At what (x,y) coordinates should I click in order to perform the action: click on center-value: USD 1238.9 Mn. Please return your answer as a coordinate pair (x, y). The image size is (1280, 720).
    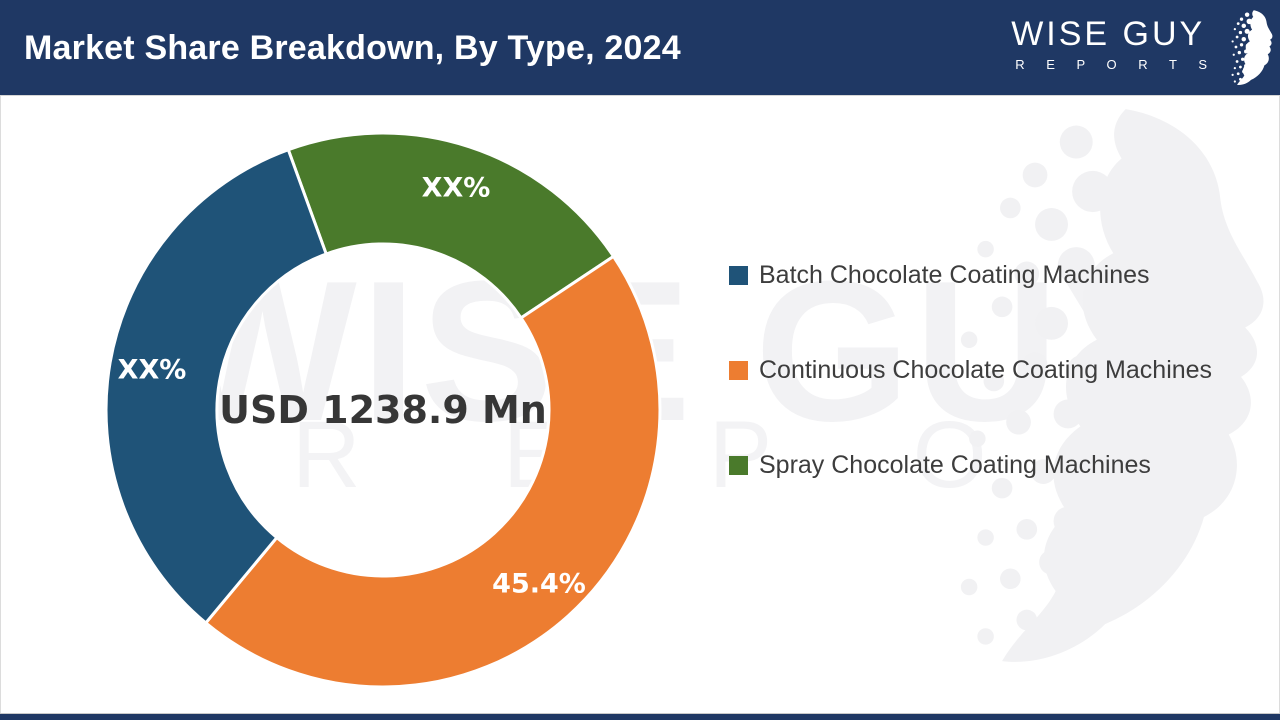
    Looking at the image, I should click on (383, 410).